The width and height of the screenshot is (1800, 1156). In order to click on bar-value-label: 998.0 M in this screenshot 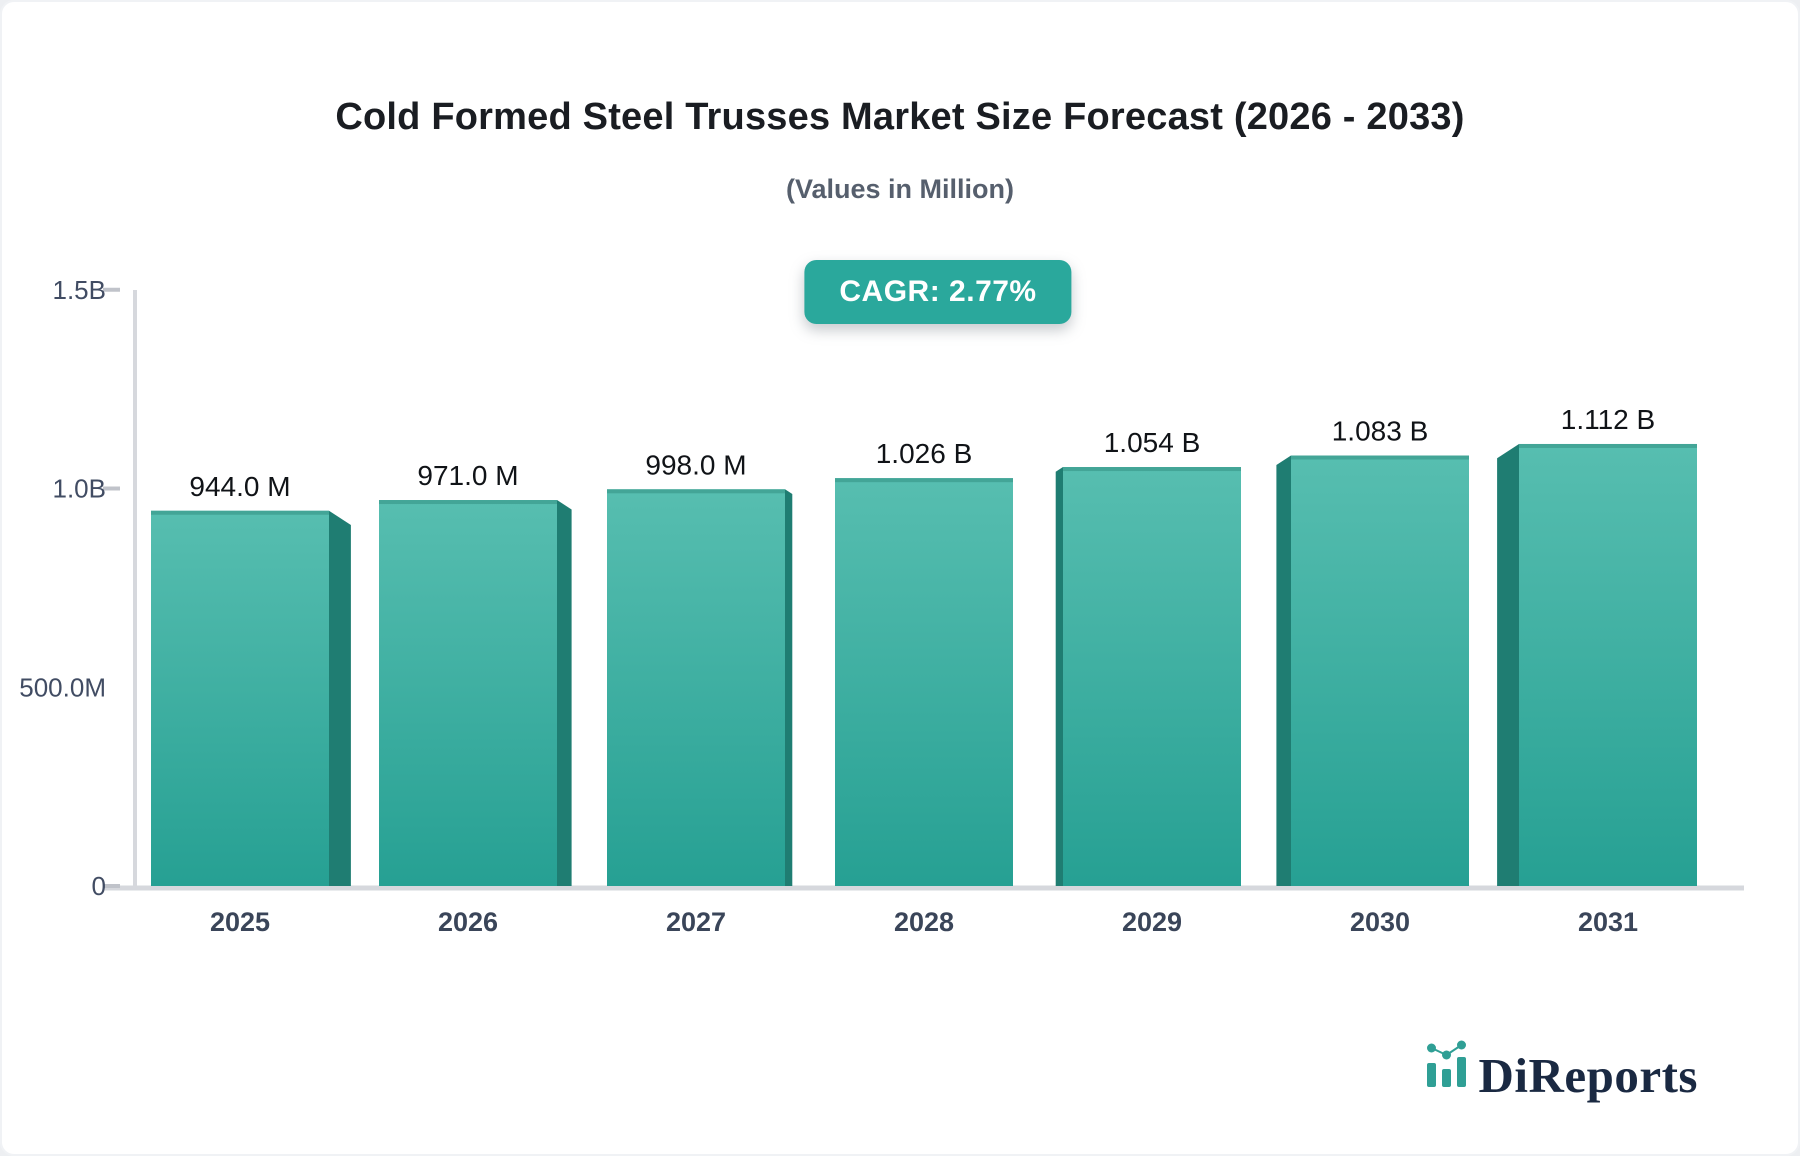, I will do `click(695, 464)`.